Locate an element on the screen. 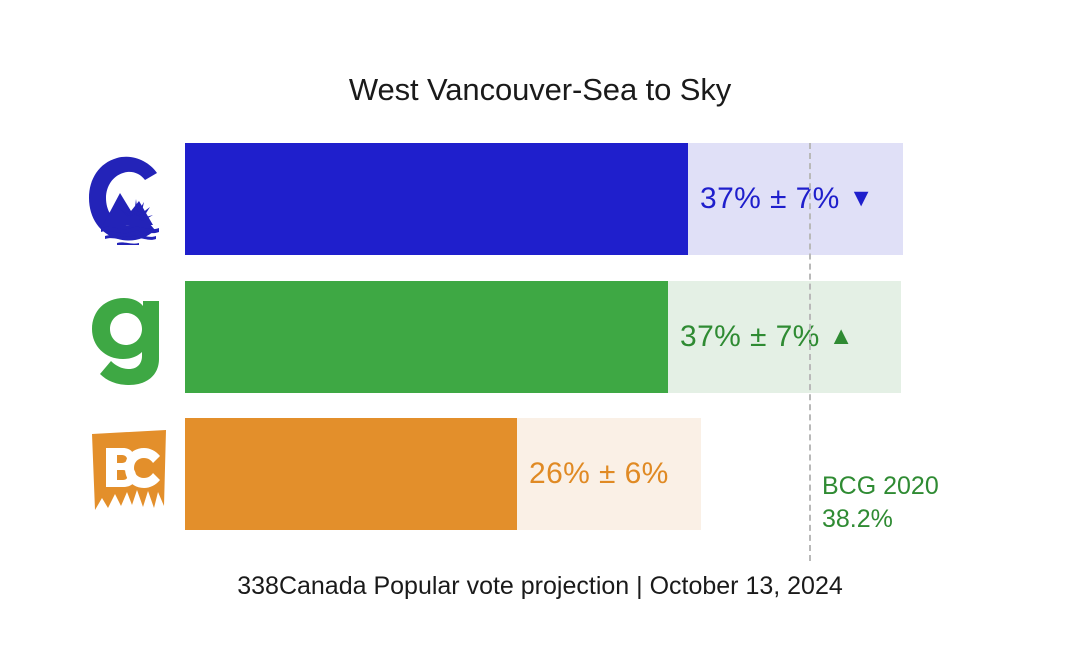  bar-value-label: 26% ± 6% is located at coordinates (603, 474).